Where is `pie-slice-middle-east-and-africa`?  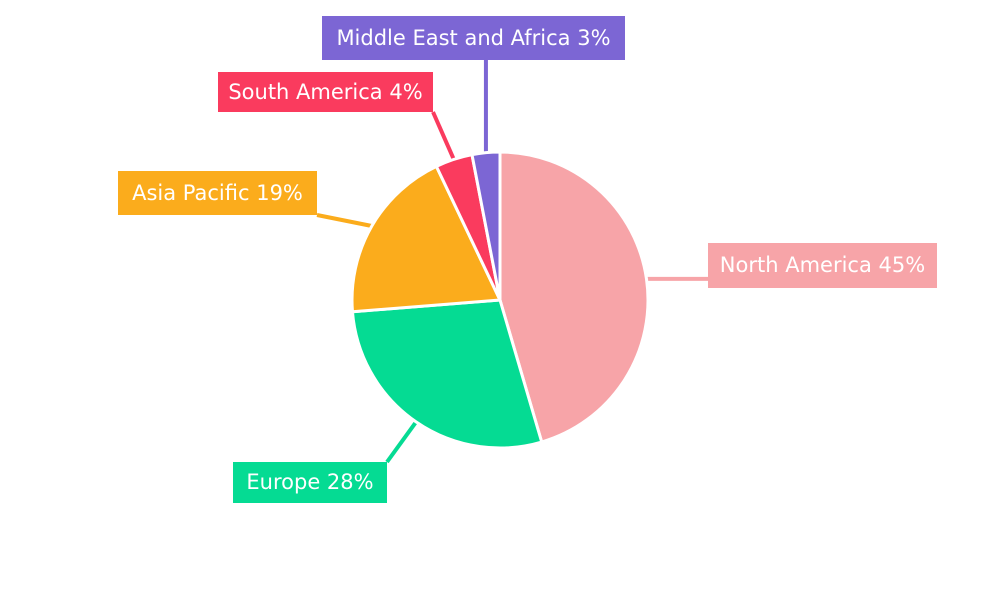
pie-slice-middle-east-and-africa is located at coordinates (486, 226).